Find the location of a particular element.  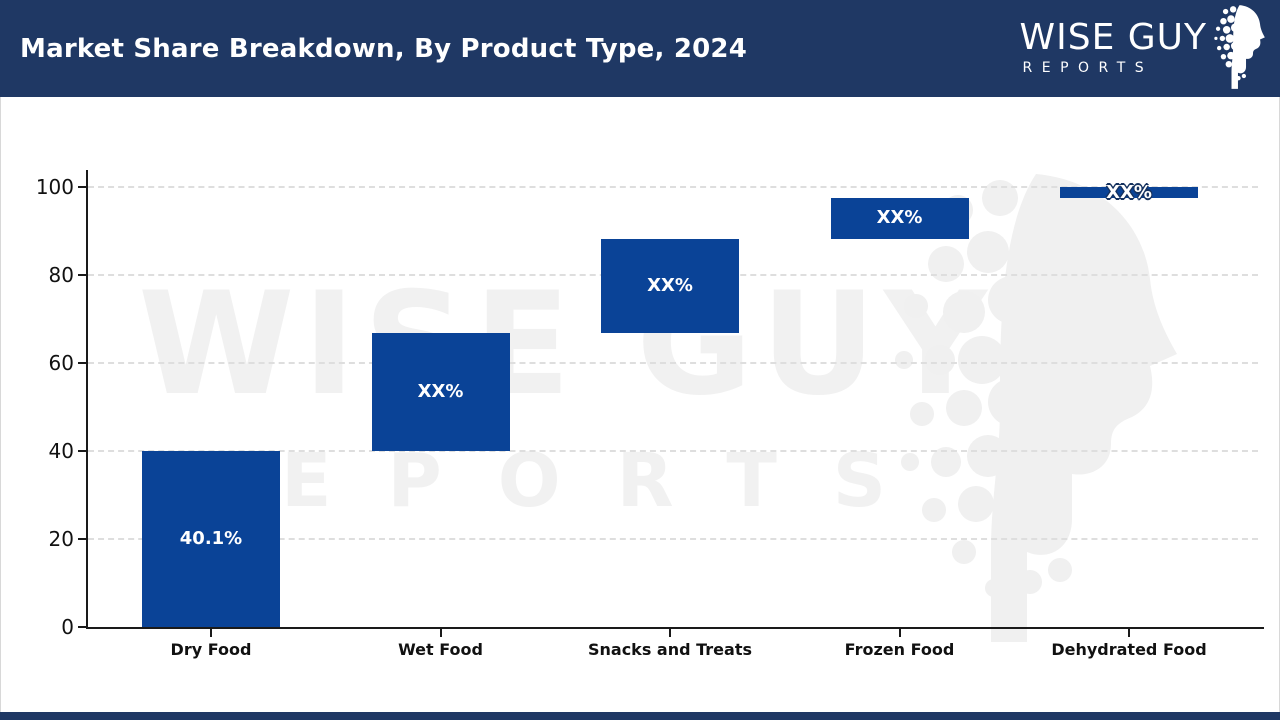

y-tick-label: 100 is located at coordinates (54, 187).